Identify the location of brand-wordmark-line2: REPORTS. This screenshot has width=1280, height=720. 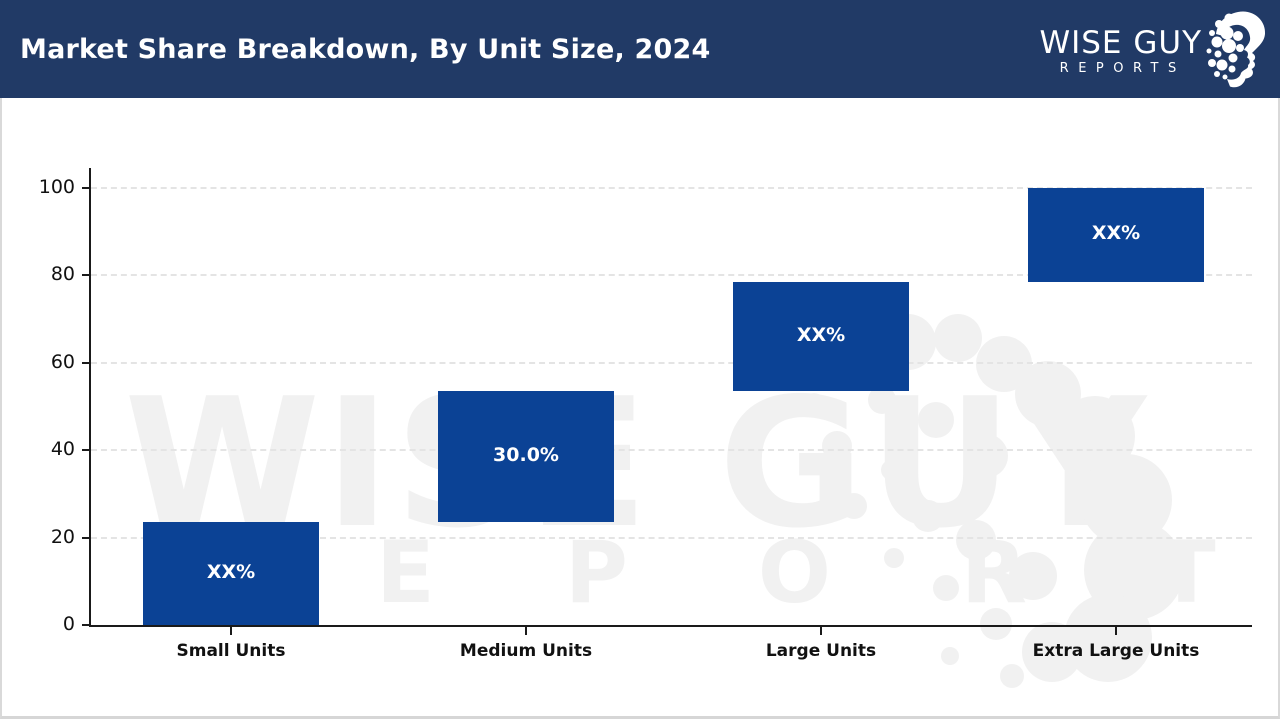
(1122, 68).